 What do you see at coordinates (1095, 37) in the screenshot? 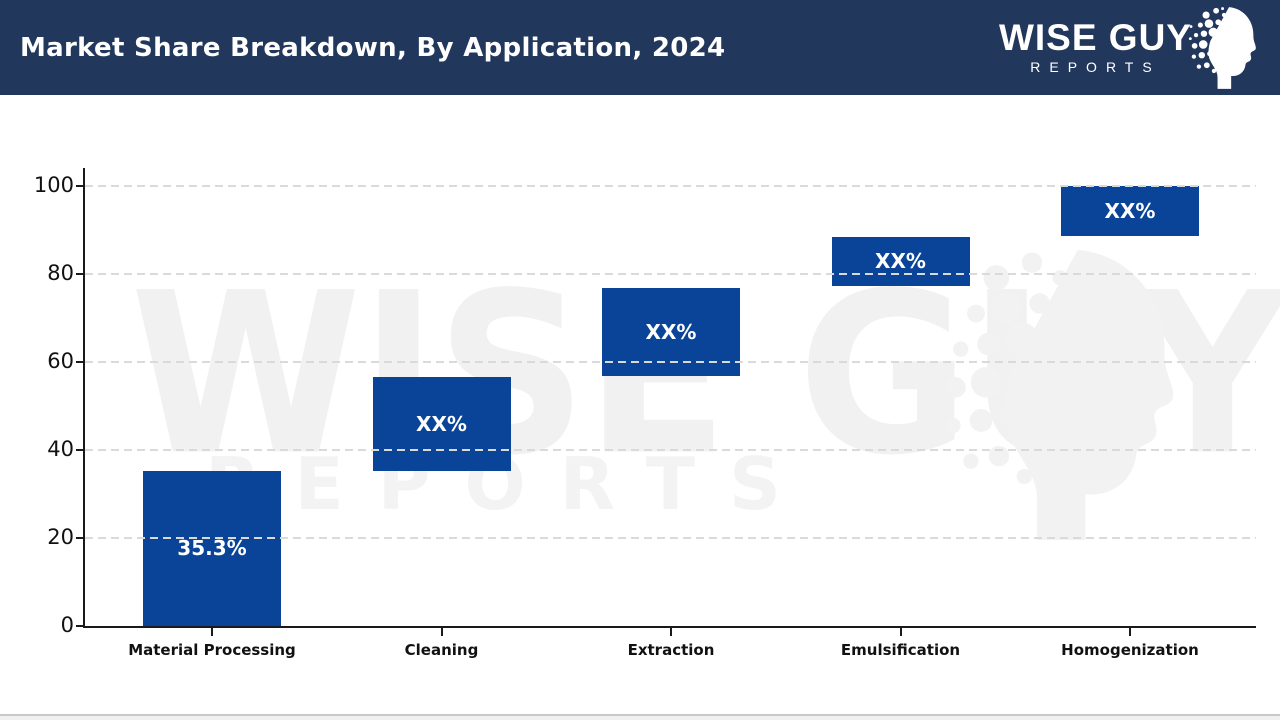
I see `logo-wordmark: WISE GUY` at bounding box center [1095, 37].